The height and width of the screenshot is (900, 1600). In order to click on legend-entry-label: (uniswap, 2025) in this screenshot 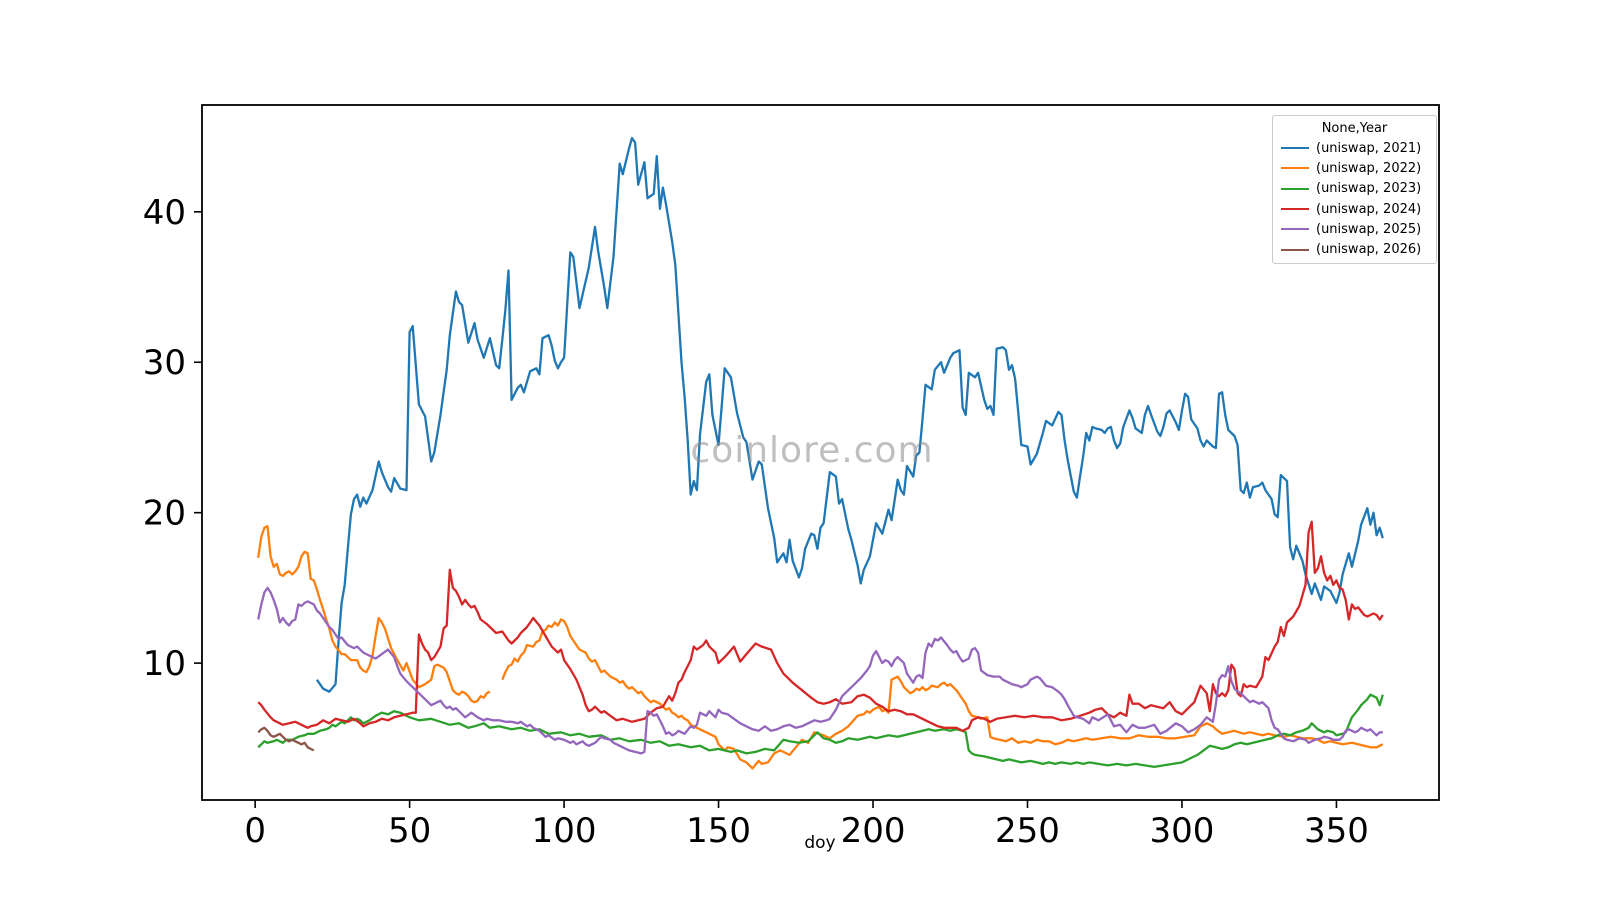, I will do `click(1369, 229)`.